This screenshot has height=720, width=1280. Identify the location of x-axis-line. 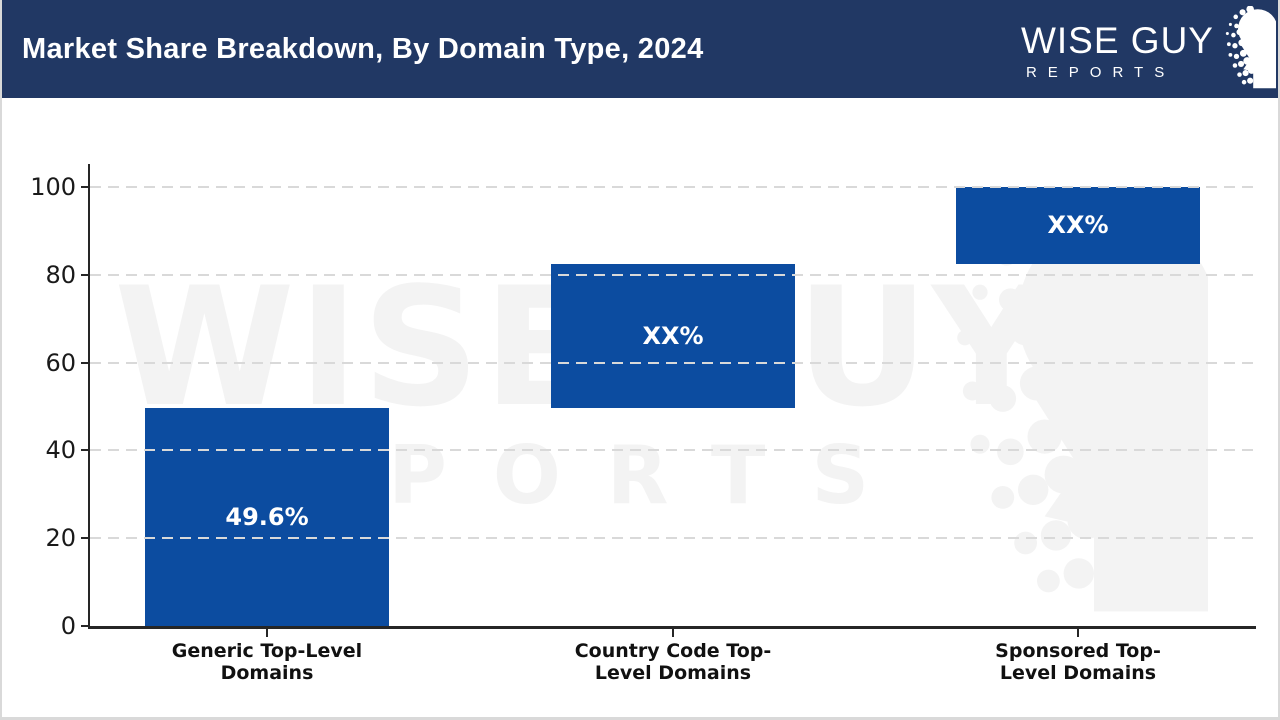
(672, 627).